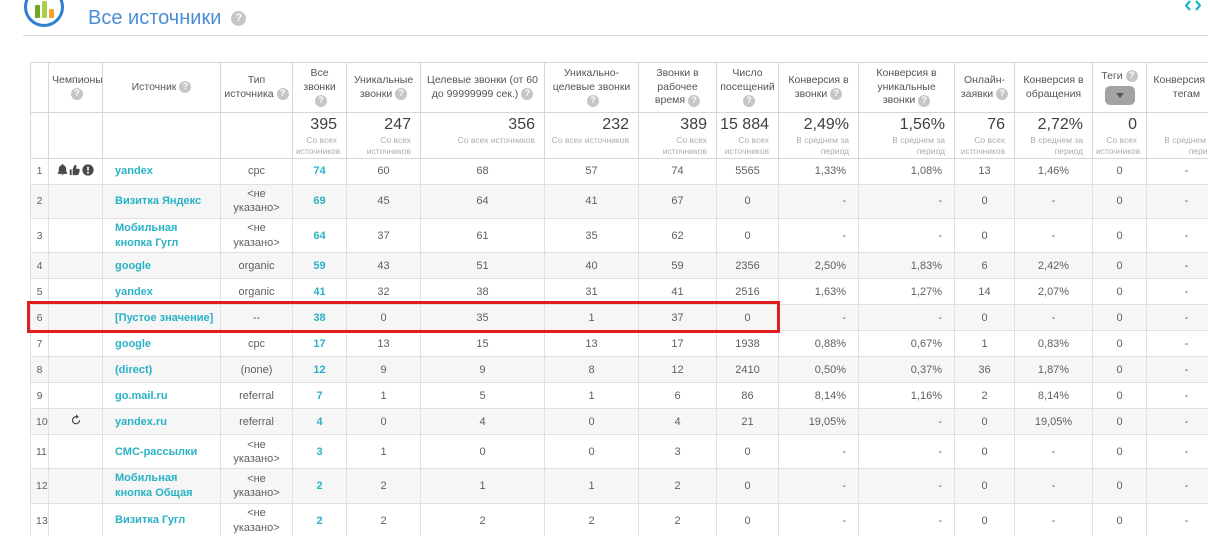 This screenshot has height=536, width=1208. What do you see at coordinates (319, 395) in the screenshot?
I see `all-calls-link: 7` at bounding box center [319, 395].